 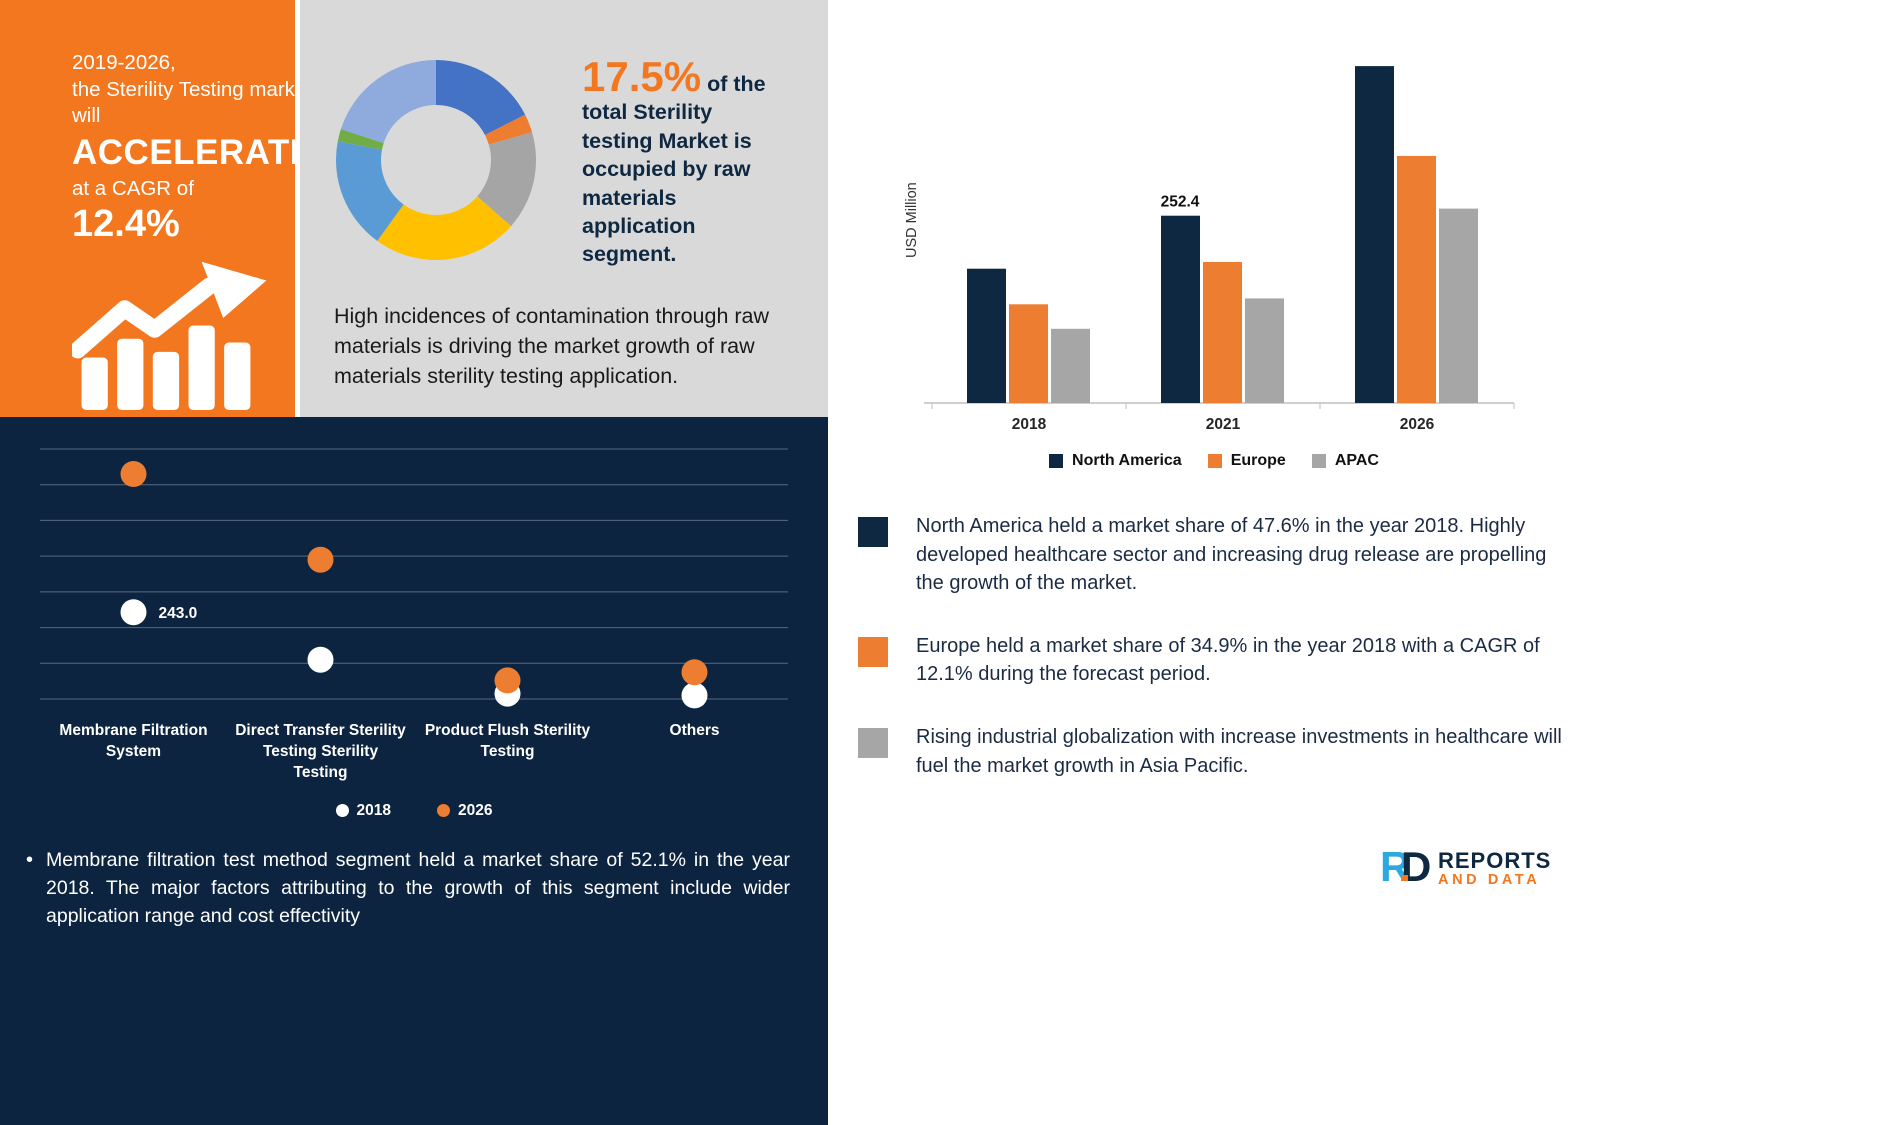 What do you see at coordinates (507, 741) in the screenshot?
I see `category-label-product-flush: Product Flush Sterility Testing` at bounding box center [507, 741].